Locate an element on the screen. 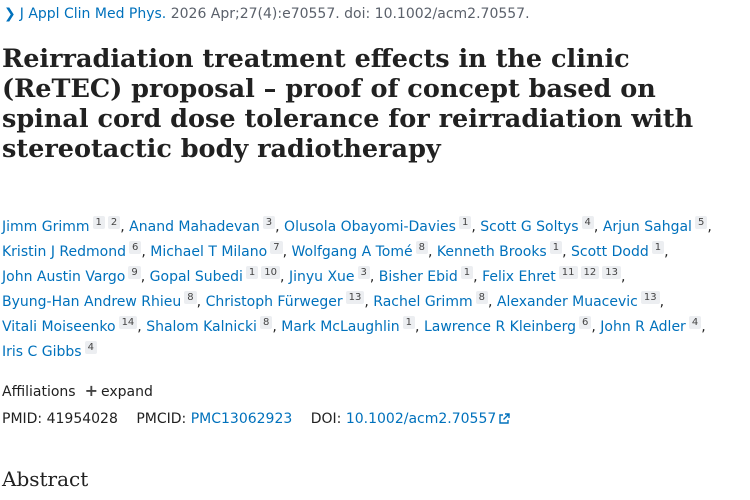 The height and width of the screenshot is (500, 750). author-item: Lawrence R Kleinberg 6, is located at coordinates (509, 325).